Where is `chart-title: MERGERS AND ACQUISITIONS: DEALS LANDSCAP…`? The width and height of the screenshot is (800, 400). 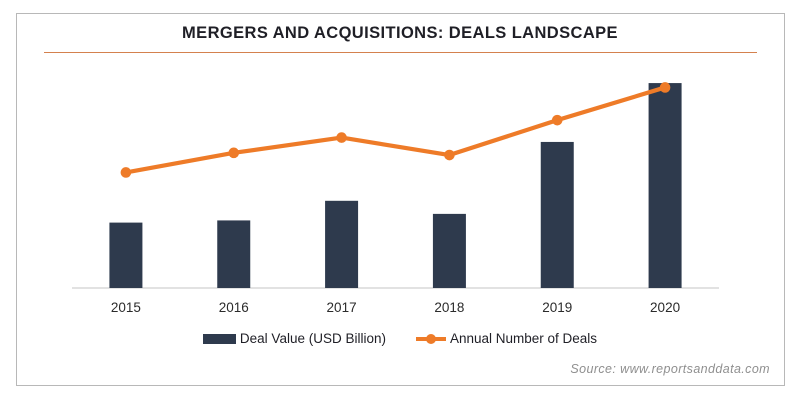
chart-title: MERGERS AND ACQUISITIONS: DEALS LANDSCAP… is located at coordinates (400, 33).